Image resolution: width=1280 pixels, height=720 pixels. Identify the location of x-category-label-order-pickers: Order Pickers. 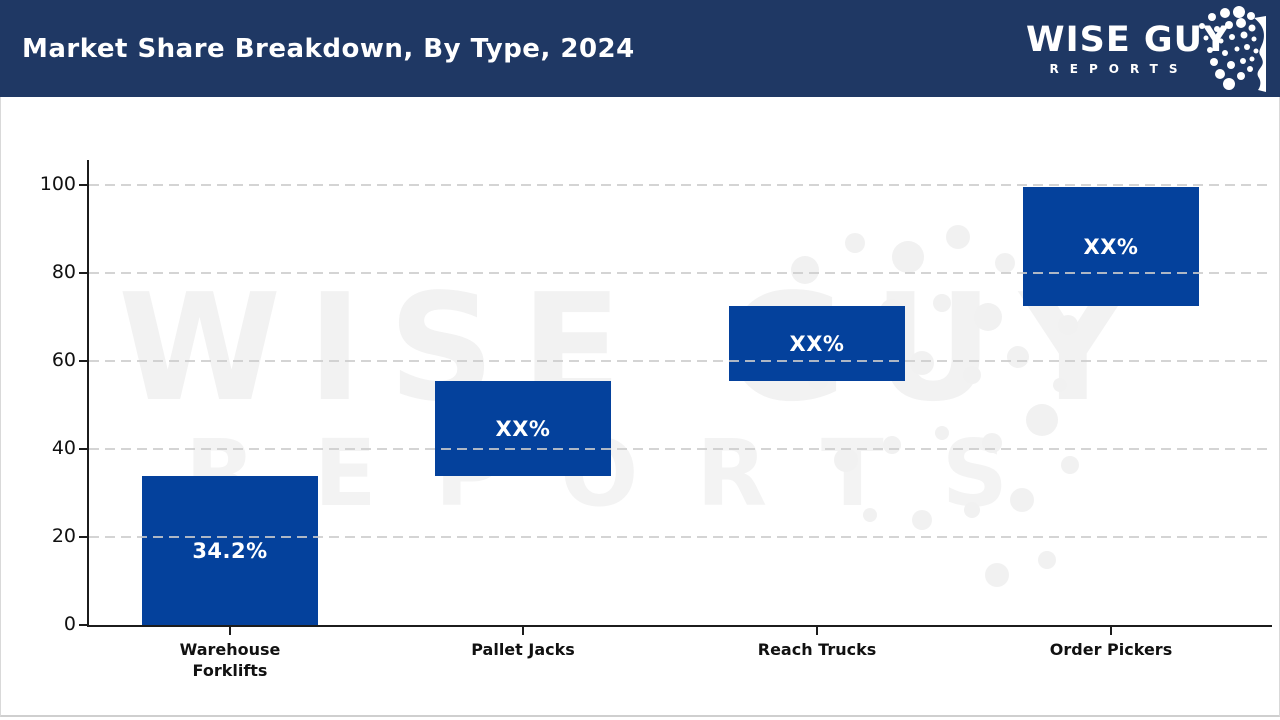
(1111, 649).